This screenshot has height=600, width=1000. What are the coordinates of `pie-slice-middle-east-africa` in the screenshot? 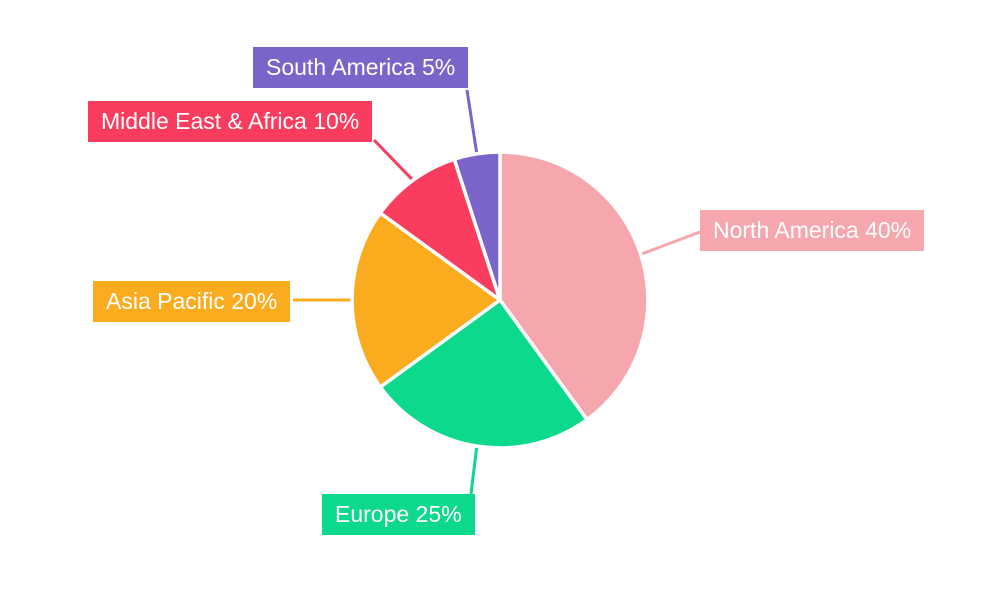 It's located at (440, 229).